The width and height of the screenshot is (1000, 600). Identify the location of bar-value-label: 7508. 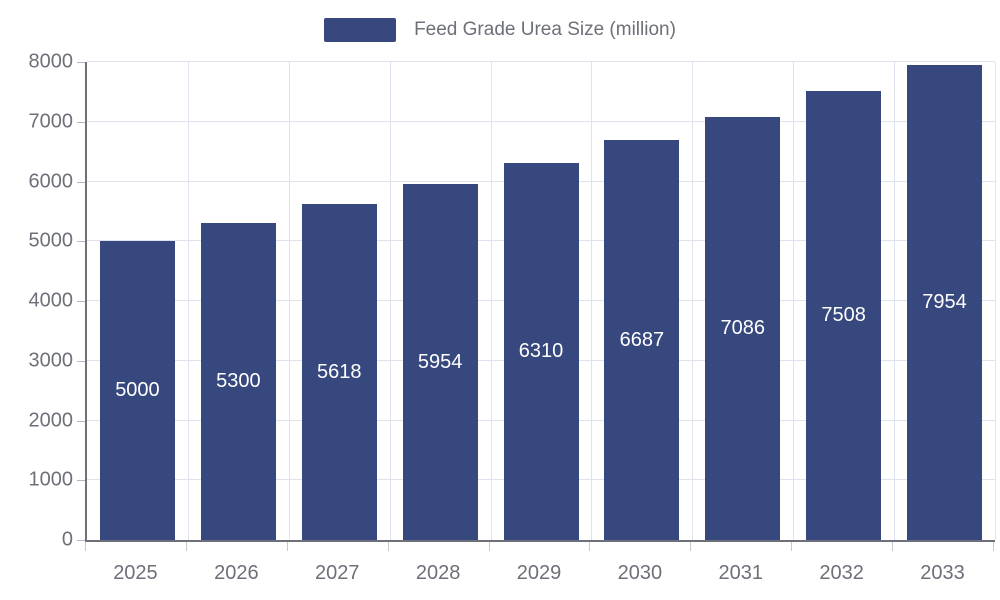
(843, 315).